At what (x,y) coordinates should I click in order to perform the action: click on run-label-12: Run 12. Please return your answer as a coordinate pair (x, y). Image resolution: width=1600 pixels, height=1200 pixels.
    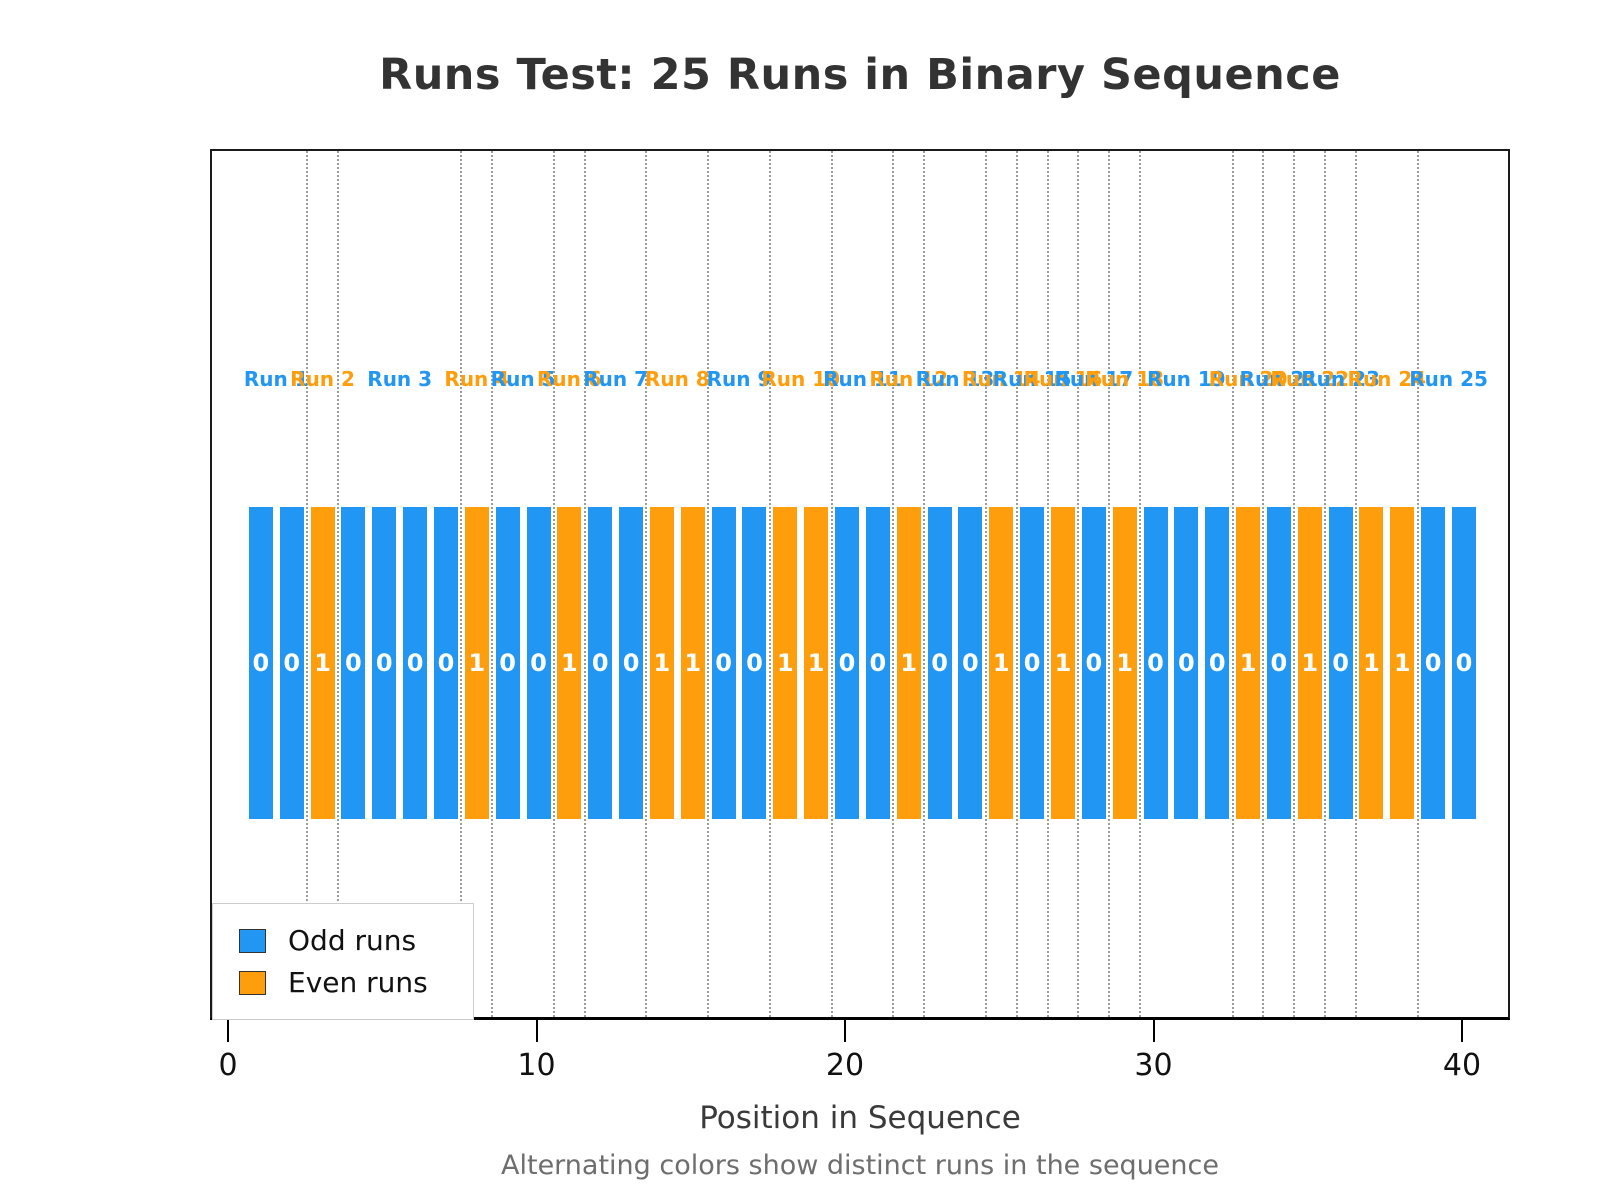
    Looking at the image, I should click on (909, 379).